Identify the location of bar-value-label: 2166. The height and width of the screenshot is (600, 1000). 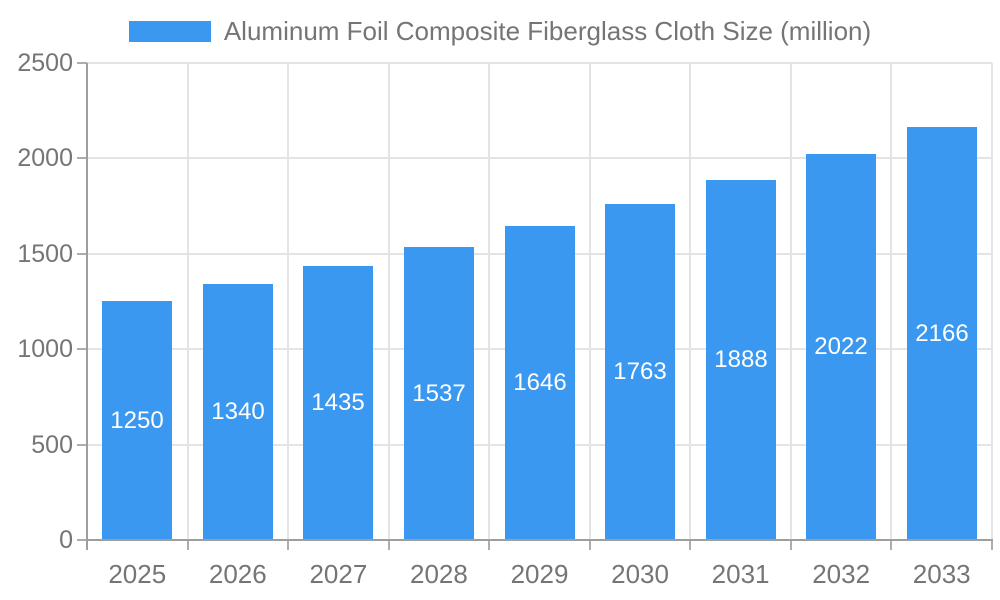
(942, 333).